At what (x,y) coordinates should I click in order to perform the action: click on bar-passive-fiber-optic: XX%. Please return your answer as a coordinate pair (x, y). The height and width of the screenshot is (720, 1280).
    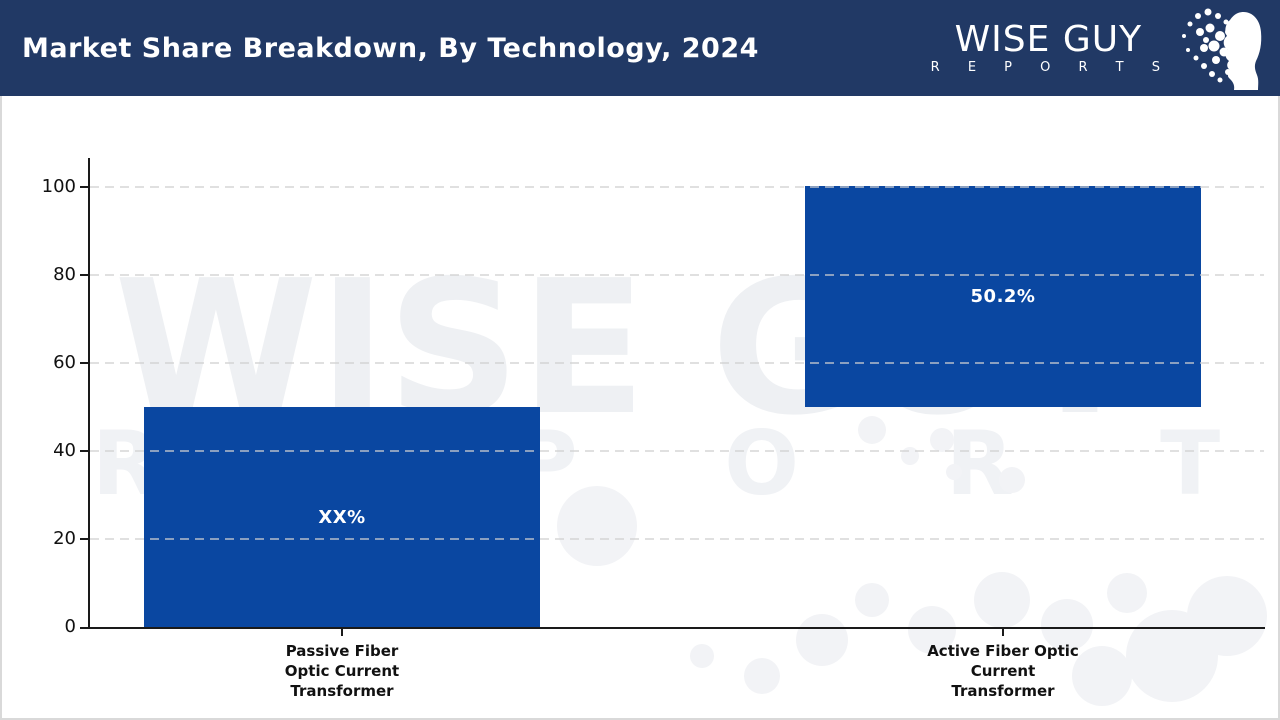
    Looking at the image, I should click on (342, 517).